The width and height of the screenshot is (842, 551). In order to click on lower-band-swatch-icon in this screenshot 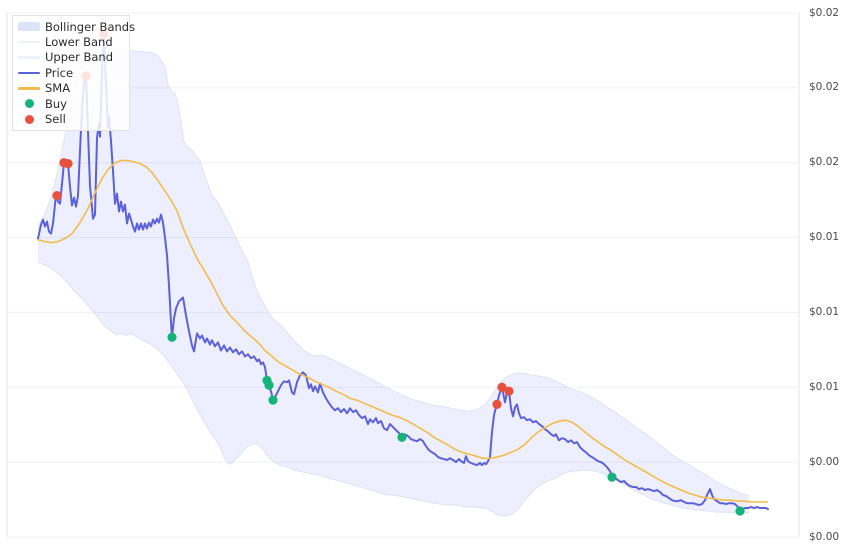, I will do `click(29, 42)`.